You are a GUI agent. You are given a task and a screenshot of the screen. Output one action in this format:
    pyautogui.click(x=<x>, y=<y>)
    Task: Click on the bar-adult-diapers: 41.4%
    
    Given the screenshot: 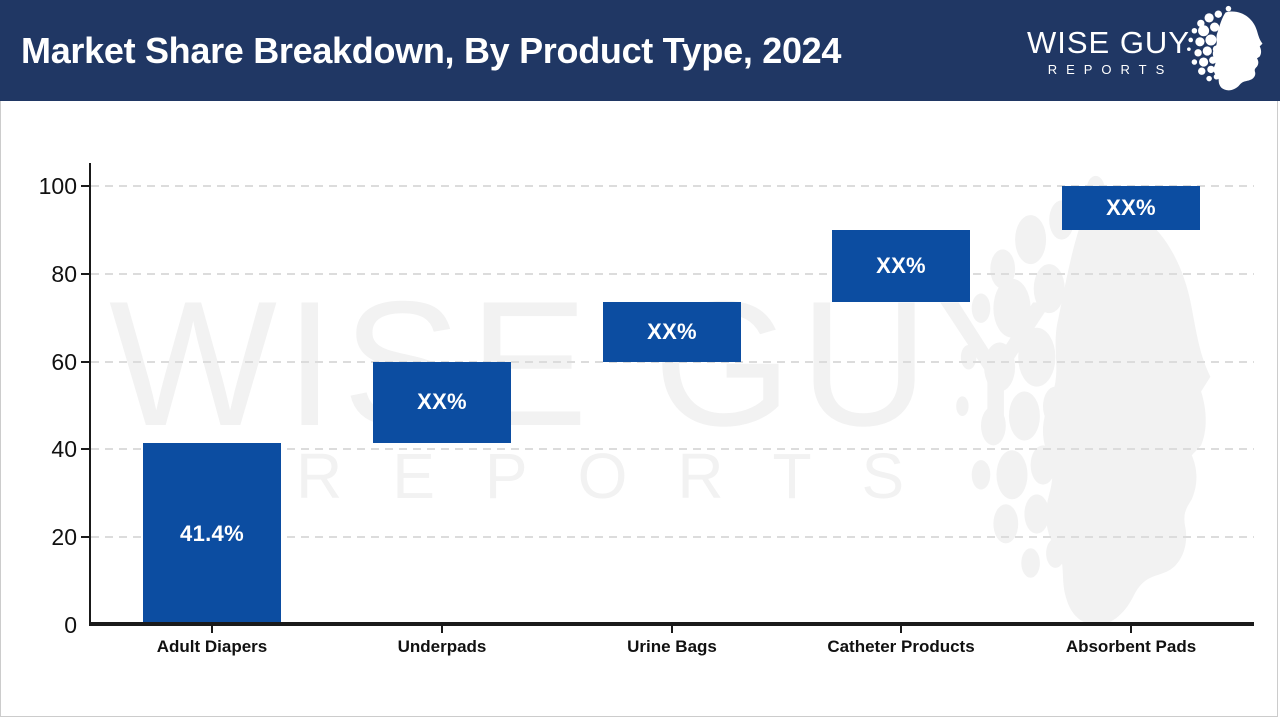 What is the action you would take?
    pyautogui.click(x=212, y=534)
    